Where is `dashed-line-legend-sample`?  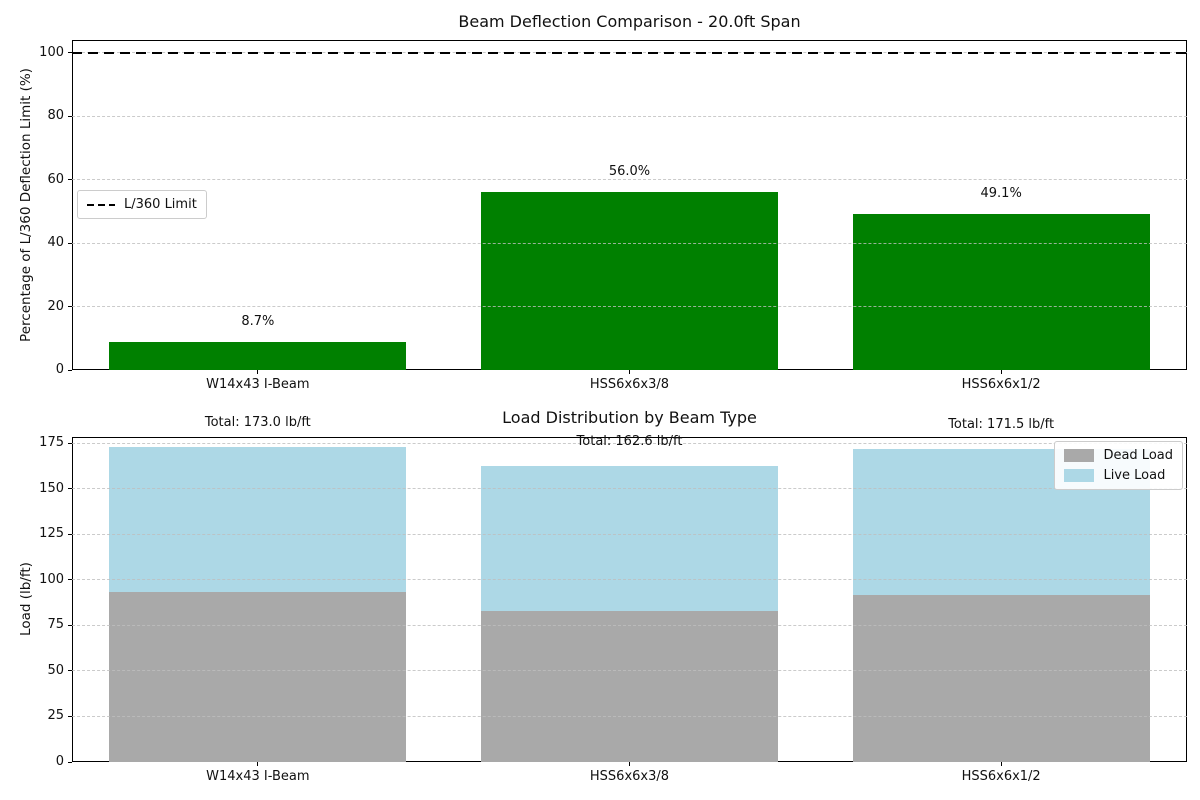
dashed-line-legend-sample is located at coordinates (101, 204).